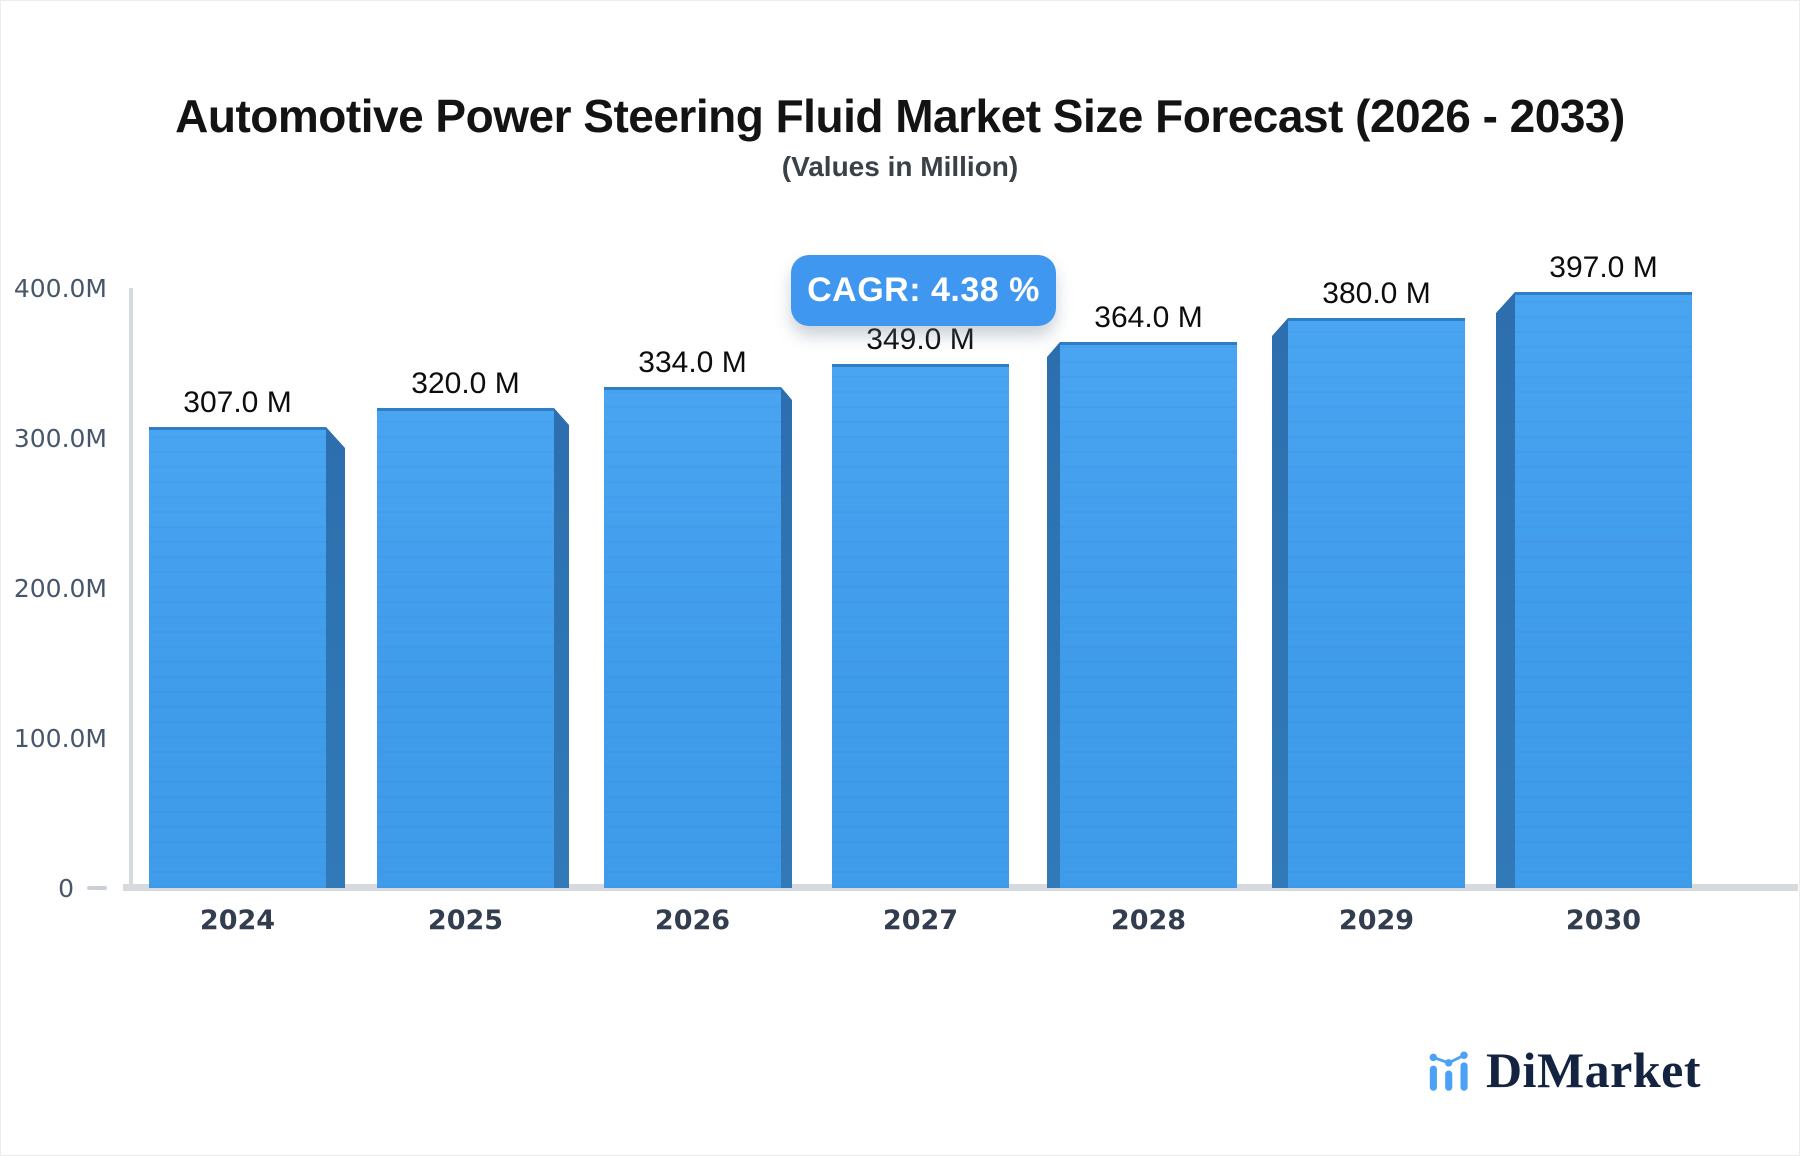  What do you see at coordinates (900, 166) in the screenshot?
I see `chart-subtitle: (Values in Million)` at bounding box center [900, 166].